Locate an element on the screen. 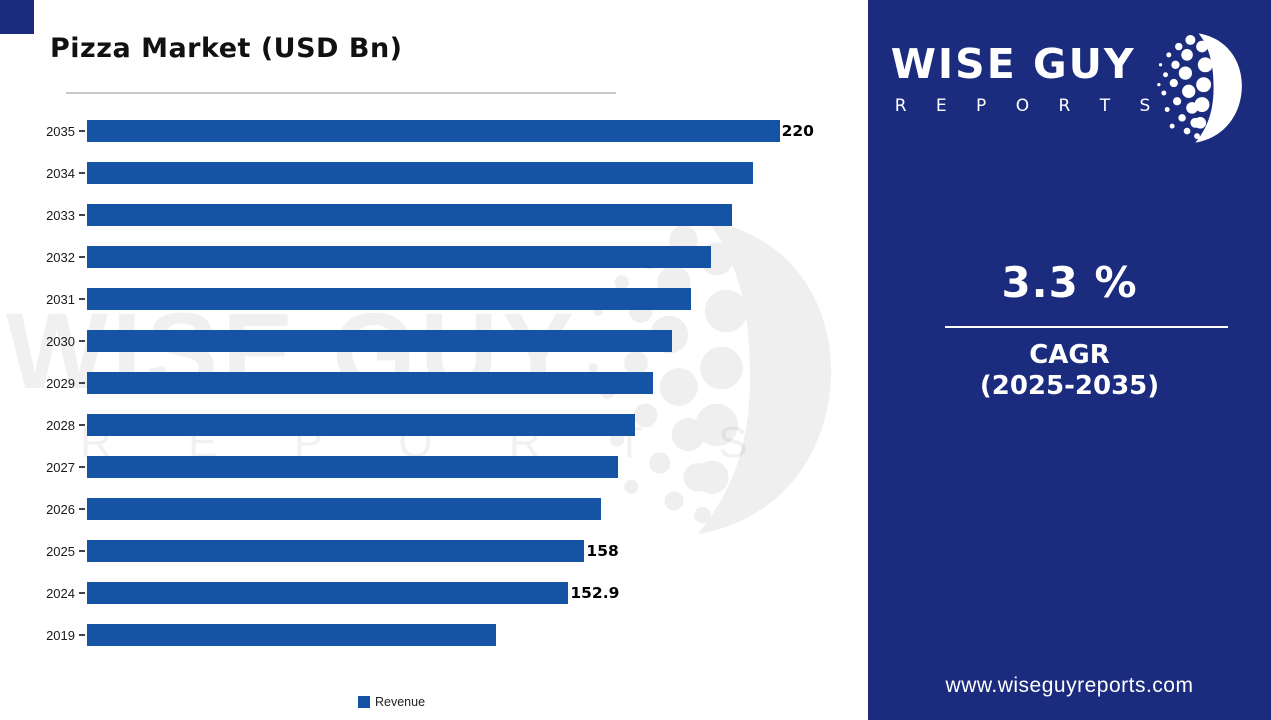 The image size is (1271, 720). chart-title: Pizza Market (USD Bn) is located at coordinates (226, 48).